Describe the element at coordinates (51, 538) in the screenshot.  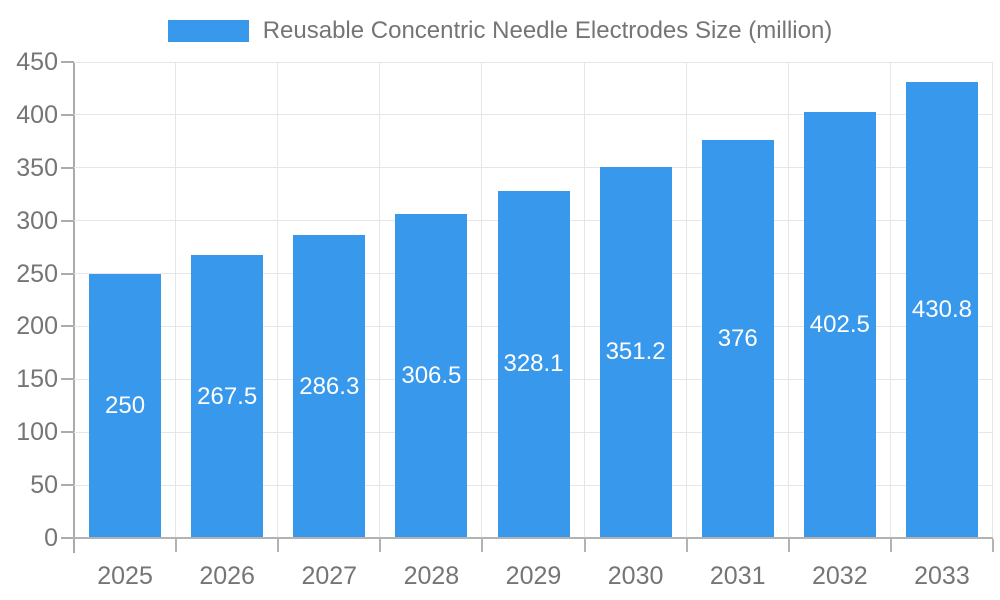
I see `y-axis-tick-label: 0` at that location.